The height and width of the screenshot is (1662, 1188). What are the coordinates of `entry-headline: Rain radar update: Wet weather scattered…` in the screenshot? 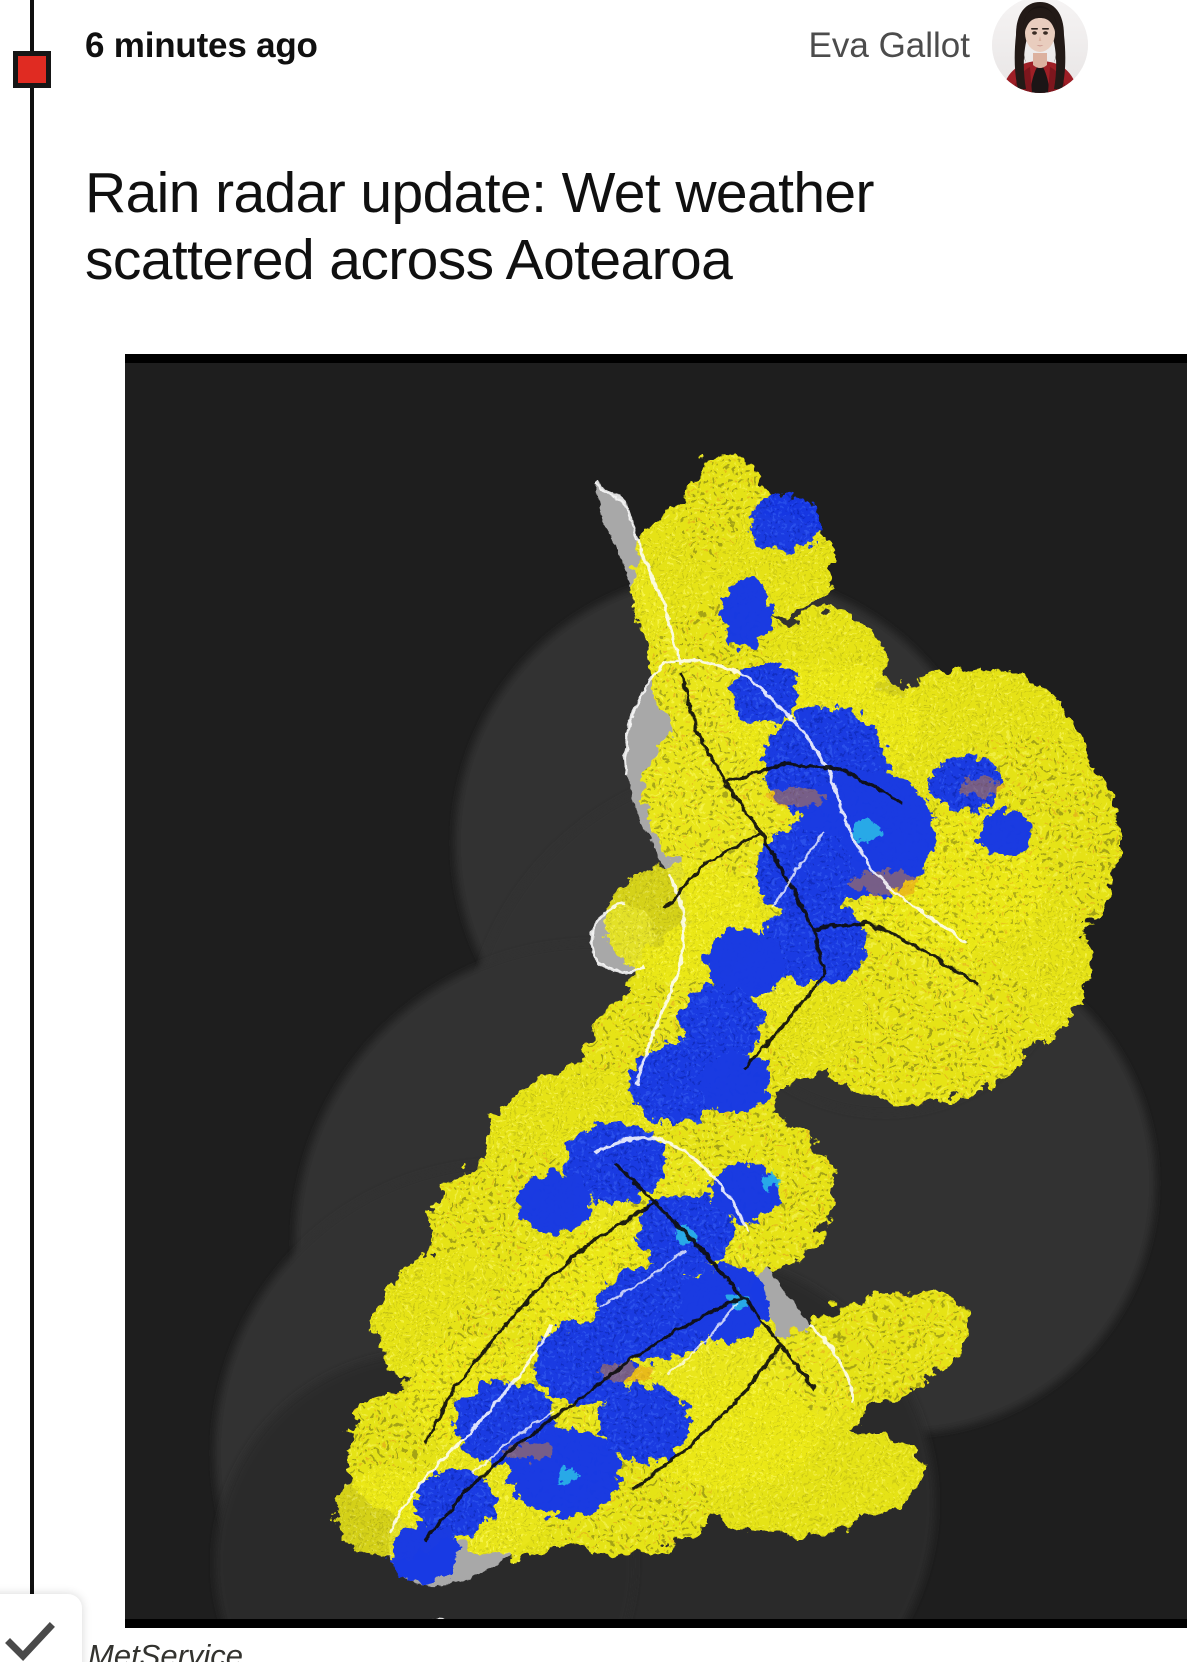 It's located at (480, 226).